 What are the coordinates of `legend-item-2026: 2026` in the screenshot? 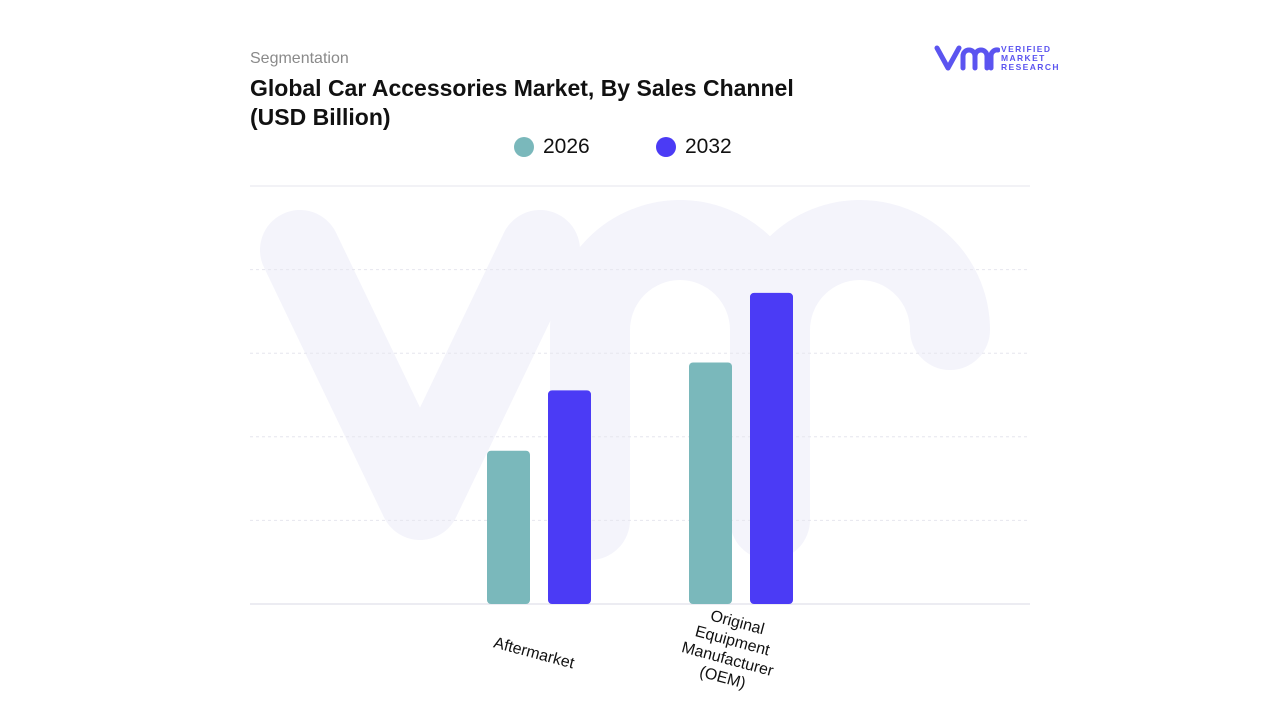 It's located at (552, 147).